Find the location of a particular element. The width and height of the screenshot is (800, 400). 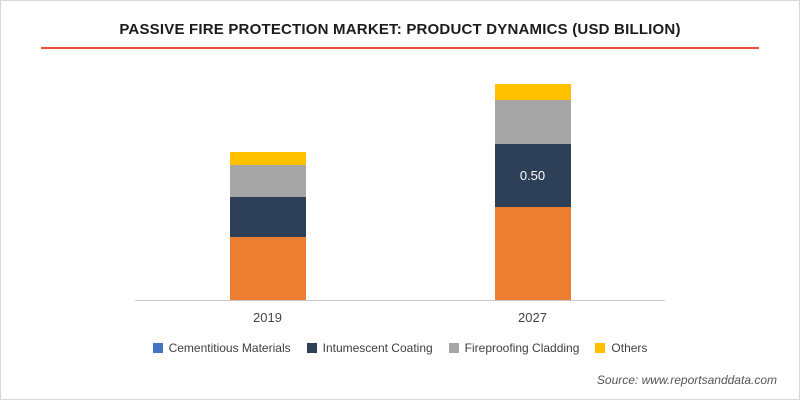

stacked-bar-2027: 0.50 is located at coordinates (532, 192).